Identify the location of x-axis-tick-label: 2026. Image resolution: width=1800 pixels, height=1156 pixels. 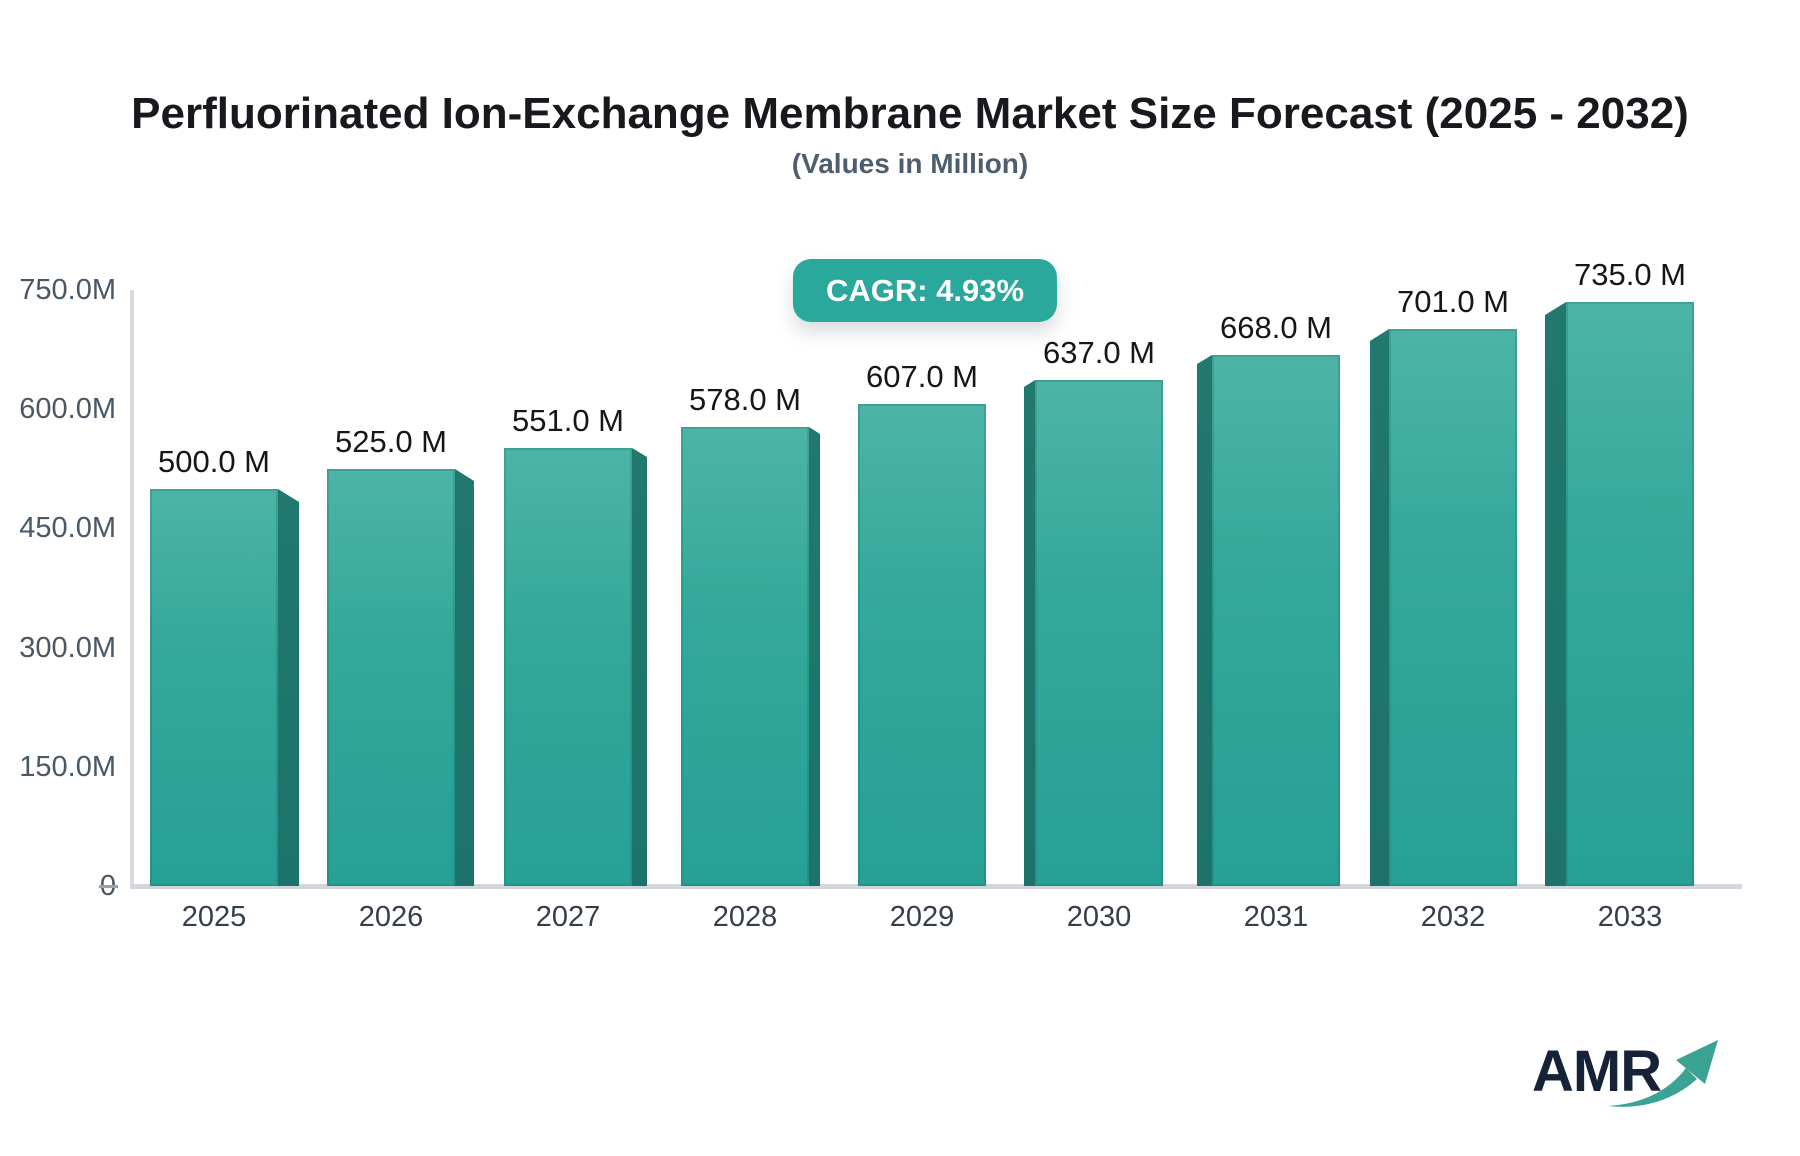
(391, 917).